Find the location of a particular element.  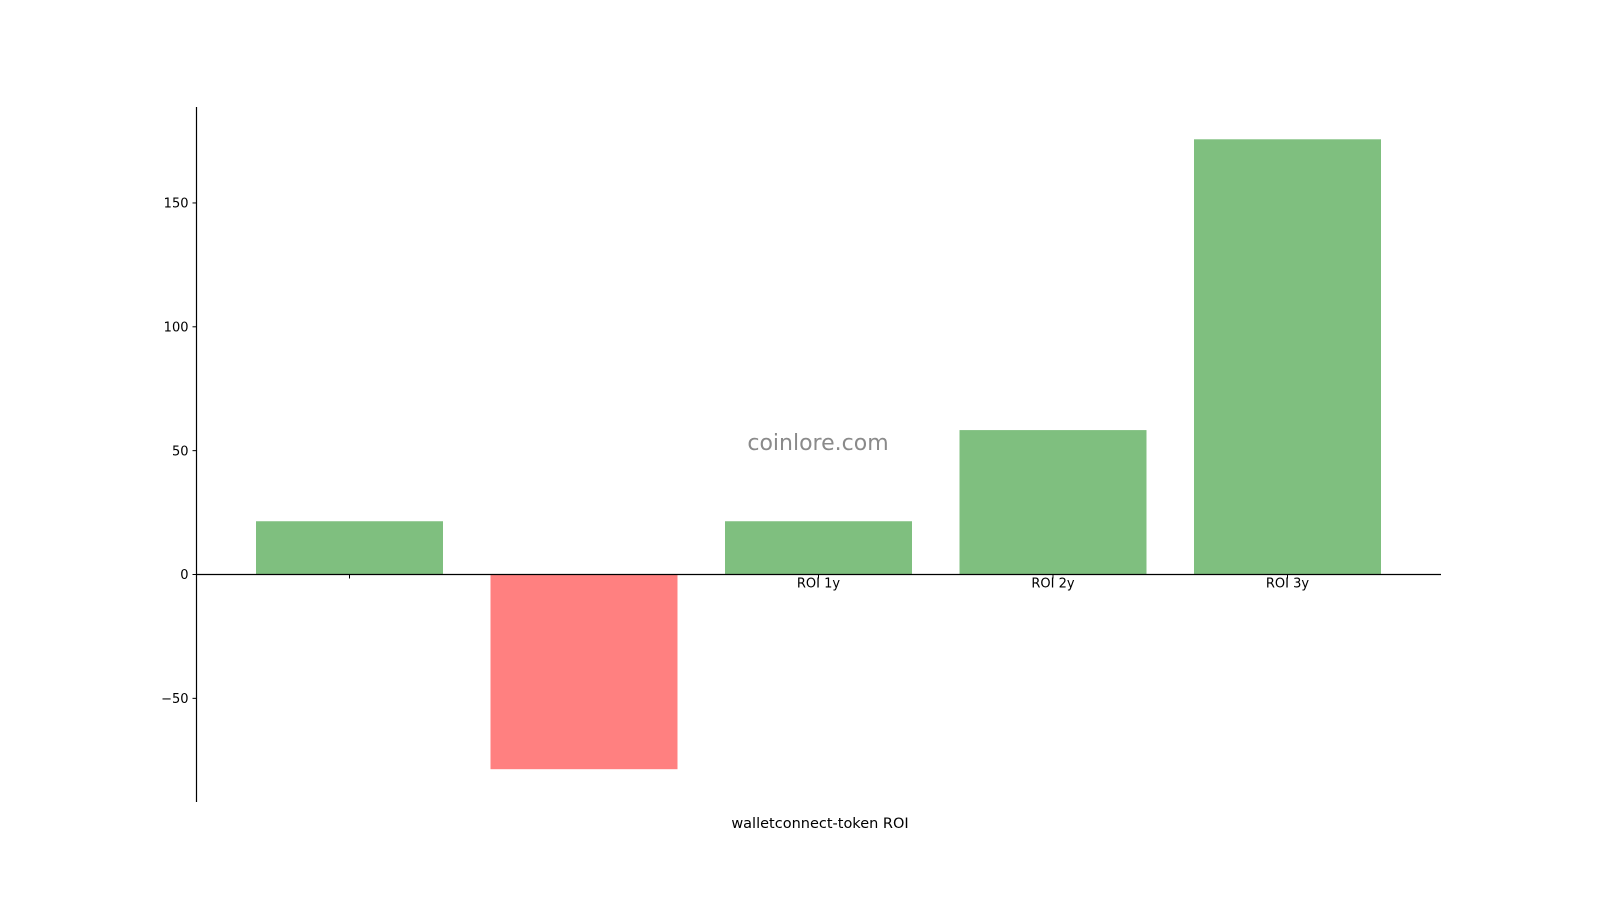

y-tick-label-1: 100 is located at coordinates (176, 327).